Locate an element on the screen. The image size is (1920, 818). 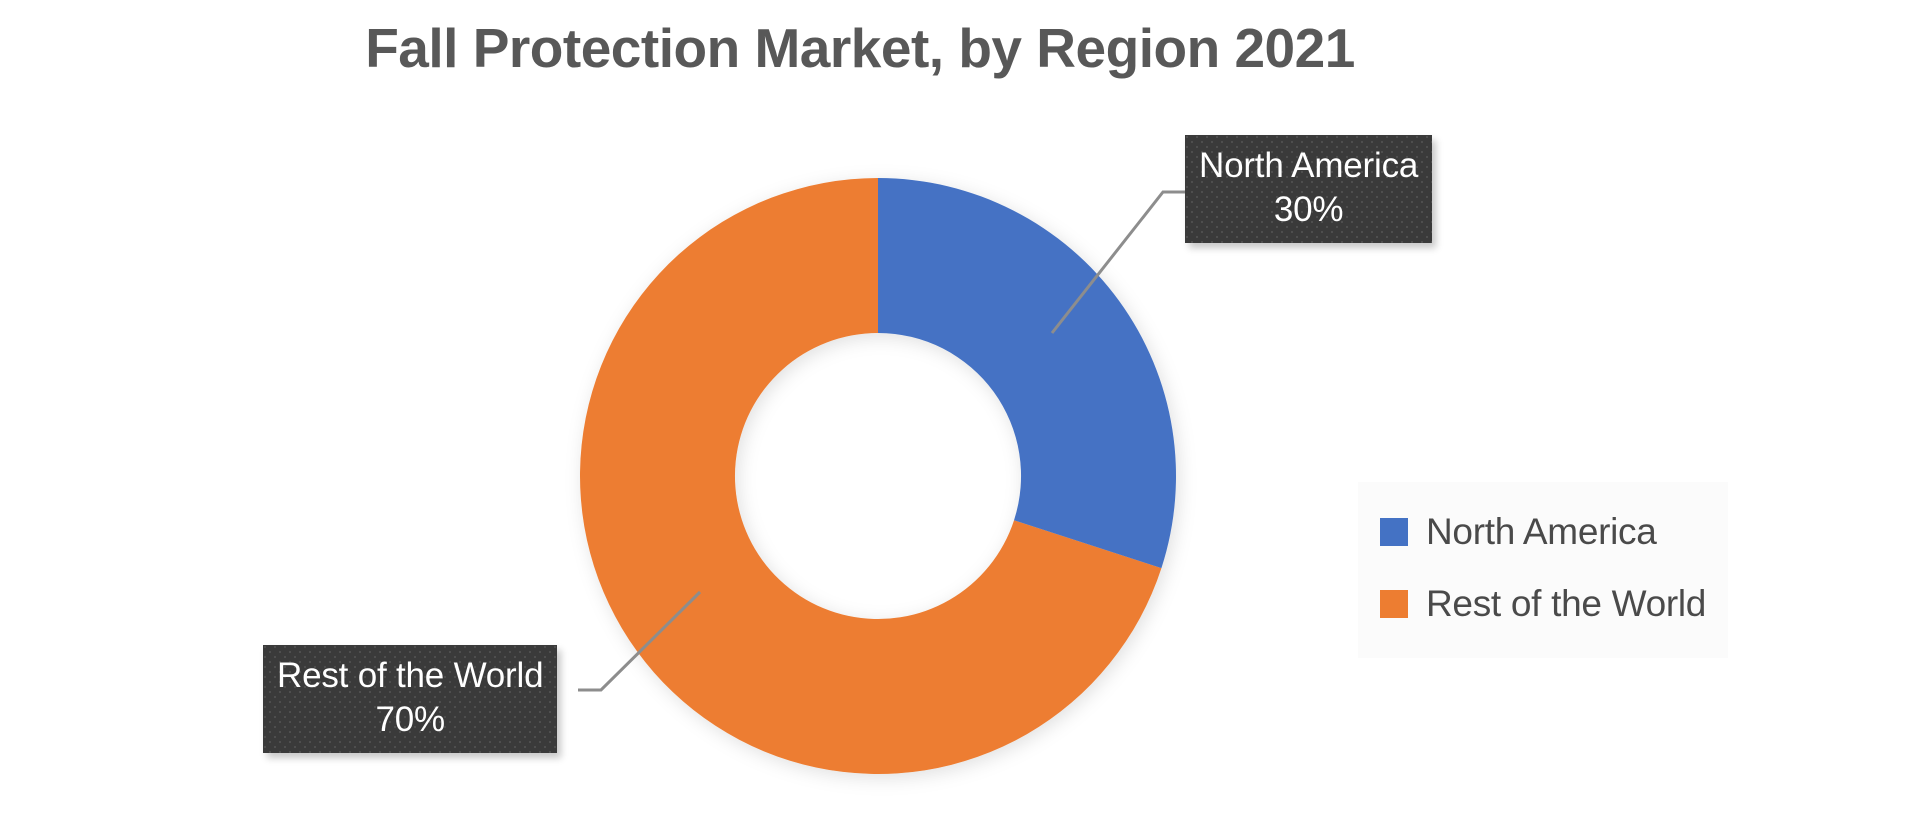
data-label-rest-of-the-world: Rest of the World 70% is located at coordinates (410, 699).